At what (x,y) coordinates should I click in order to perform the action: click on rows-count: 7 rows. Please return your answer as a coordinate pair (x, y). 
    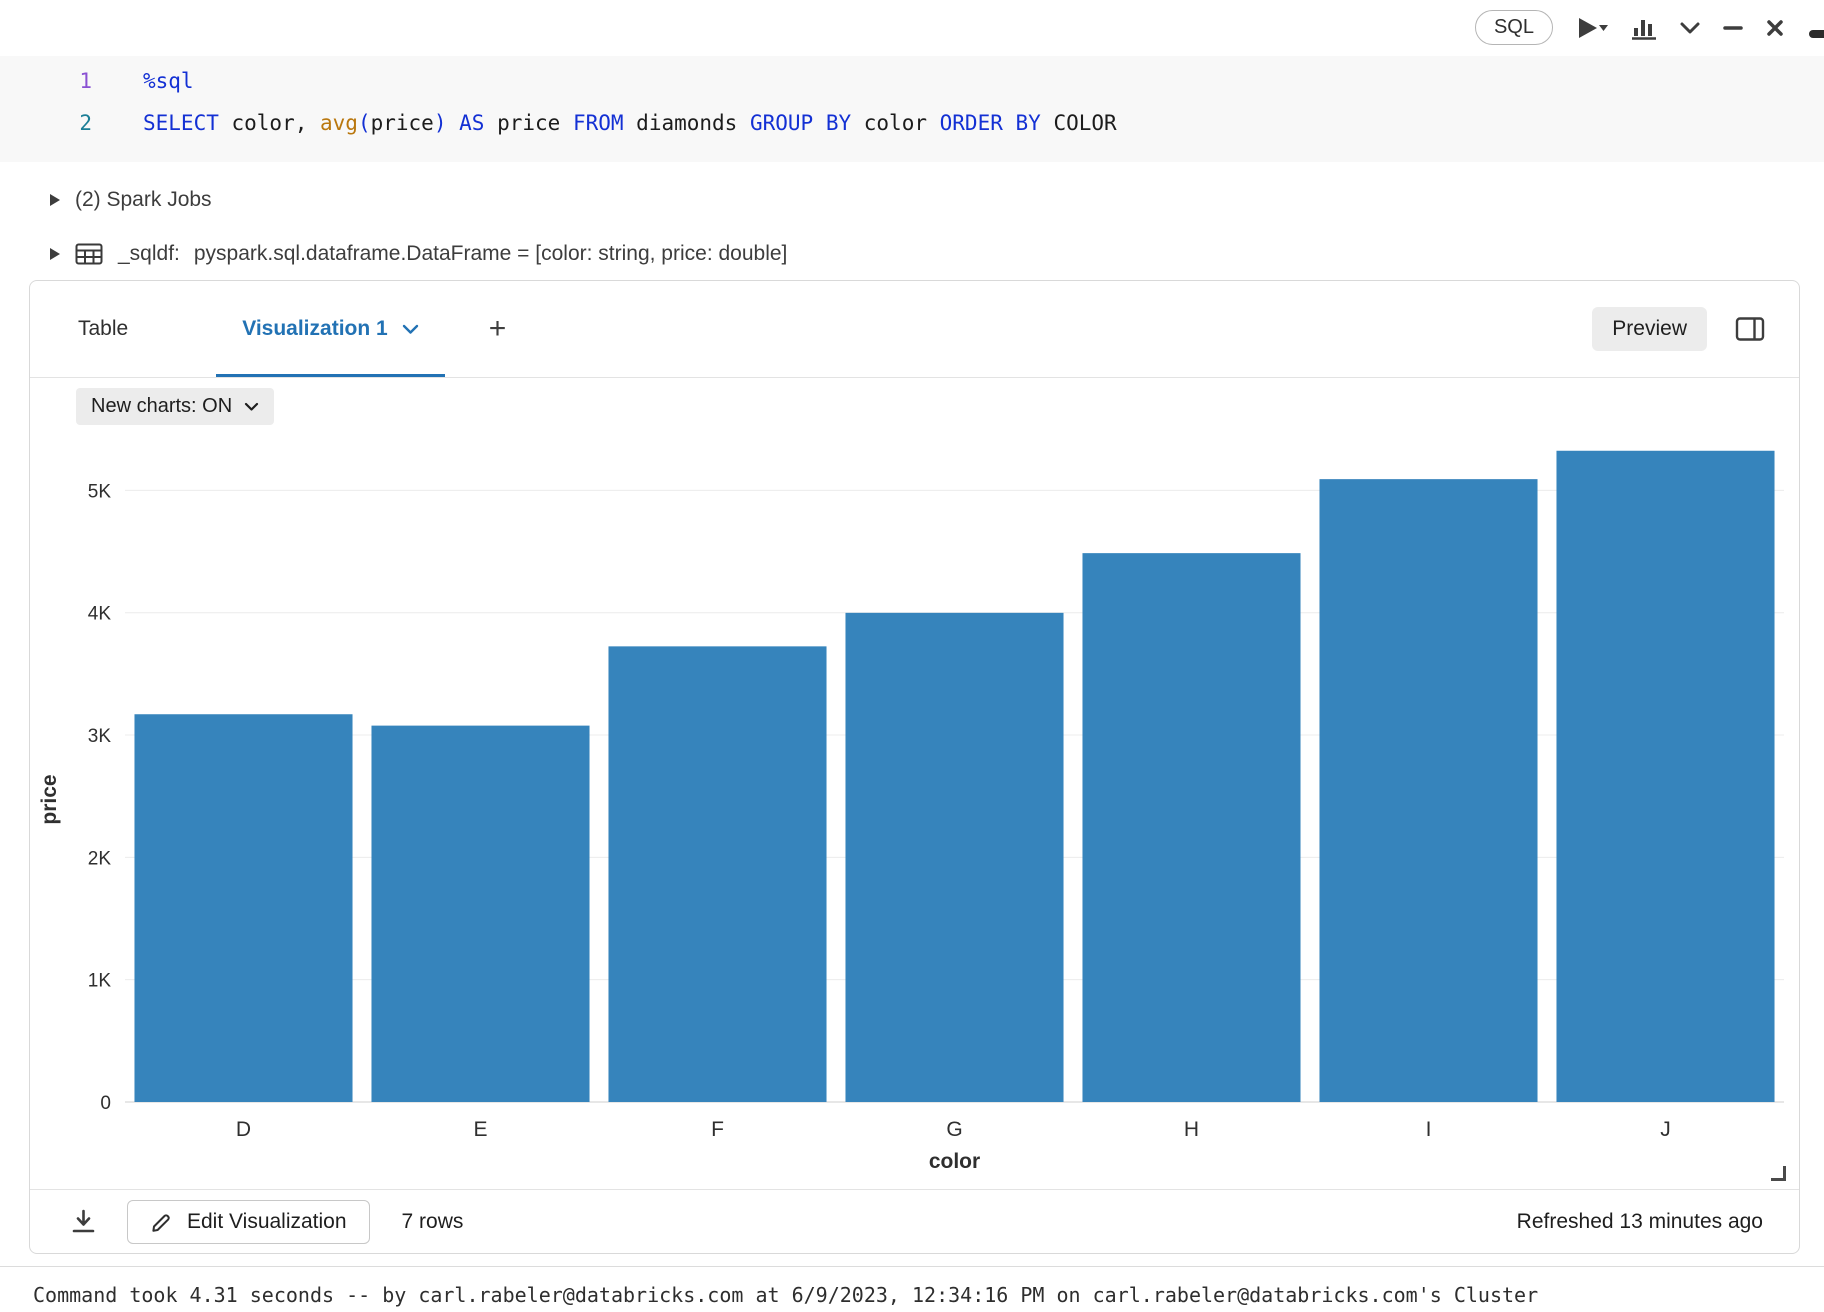
    Looking at the image, I should click on (432, 1221).